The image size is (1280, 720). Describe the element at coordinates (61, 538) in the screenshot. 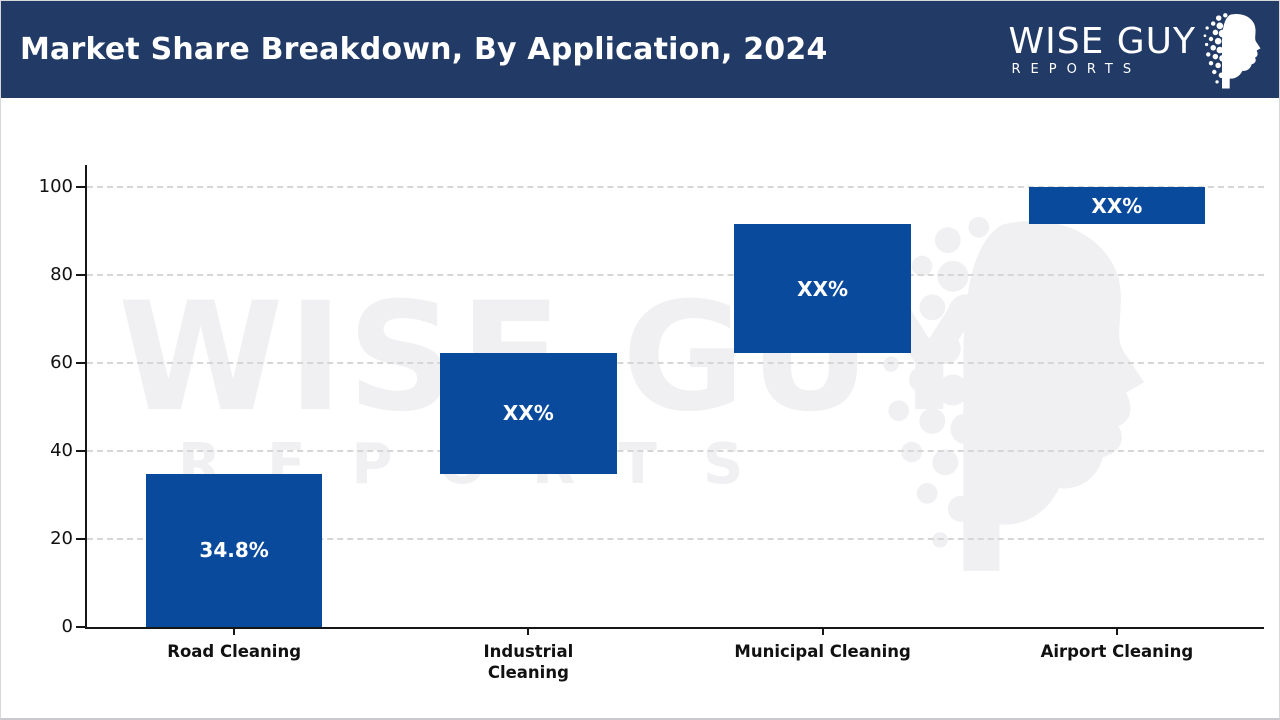

I see `y-tick-label: 20` at that location.